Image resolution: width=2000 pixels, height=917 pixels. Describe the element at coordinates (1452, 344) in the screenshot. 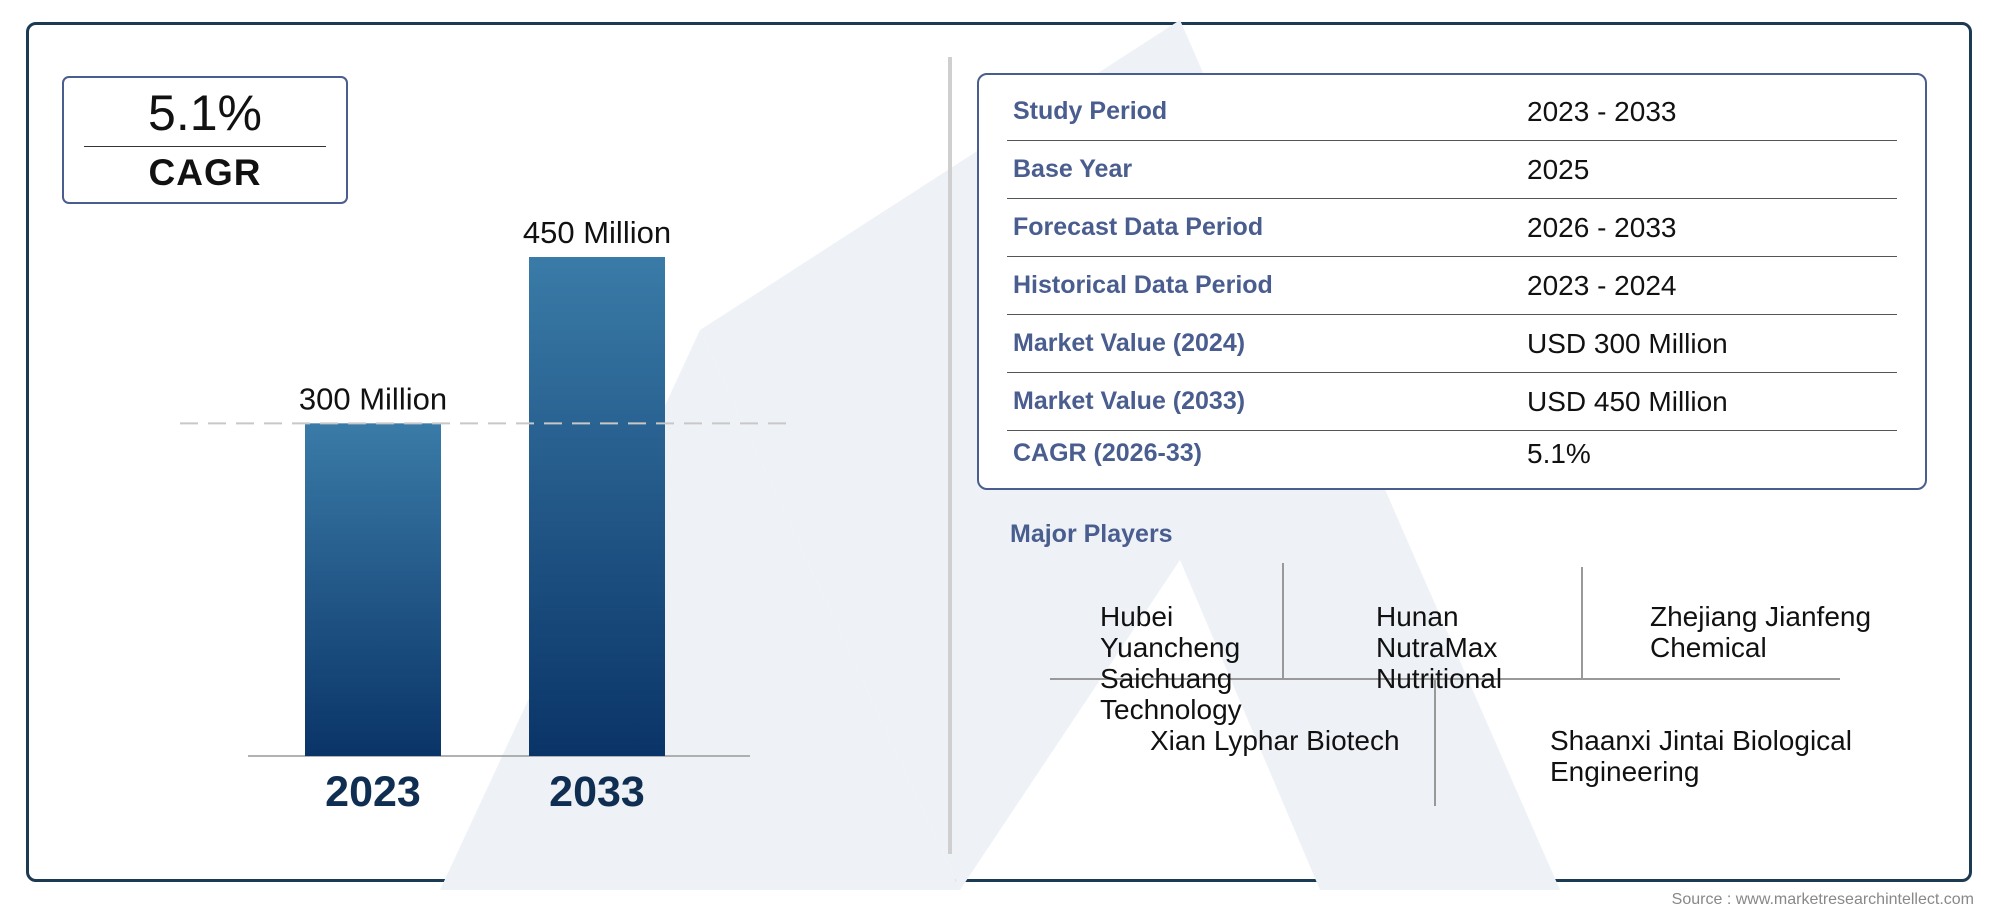

I see `table-row: Market Value (2024) USD 300 Million` at that location.